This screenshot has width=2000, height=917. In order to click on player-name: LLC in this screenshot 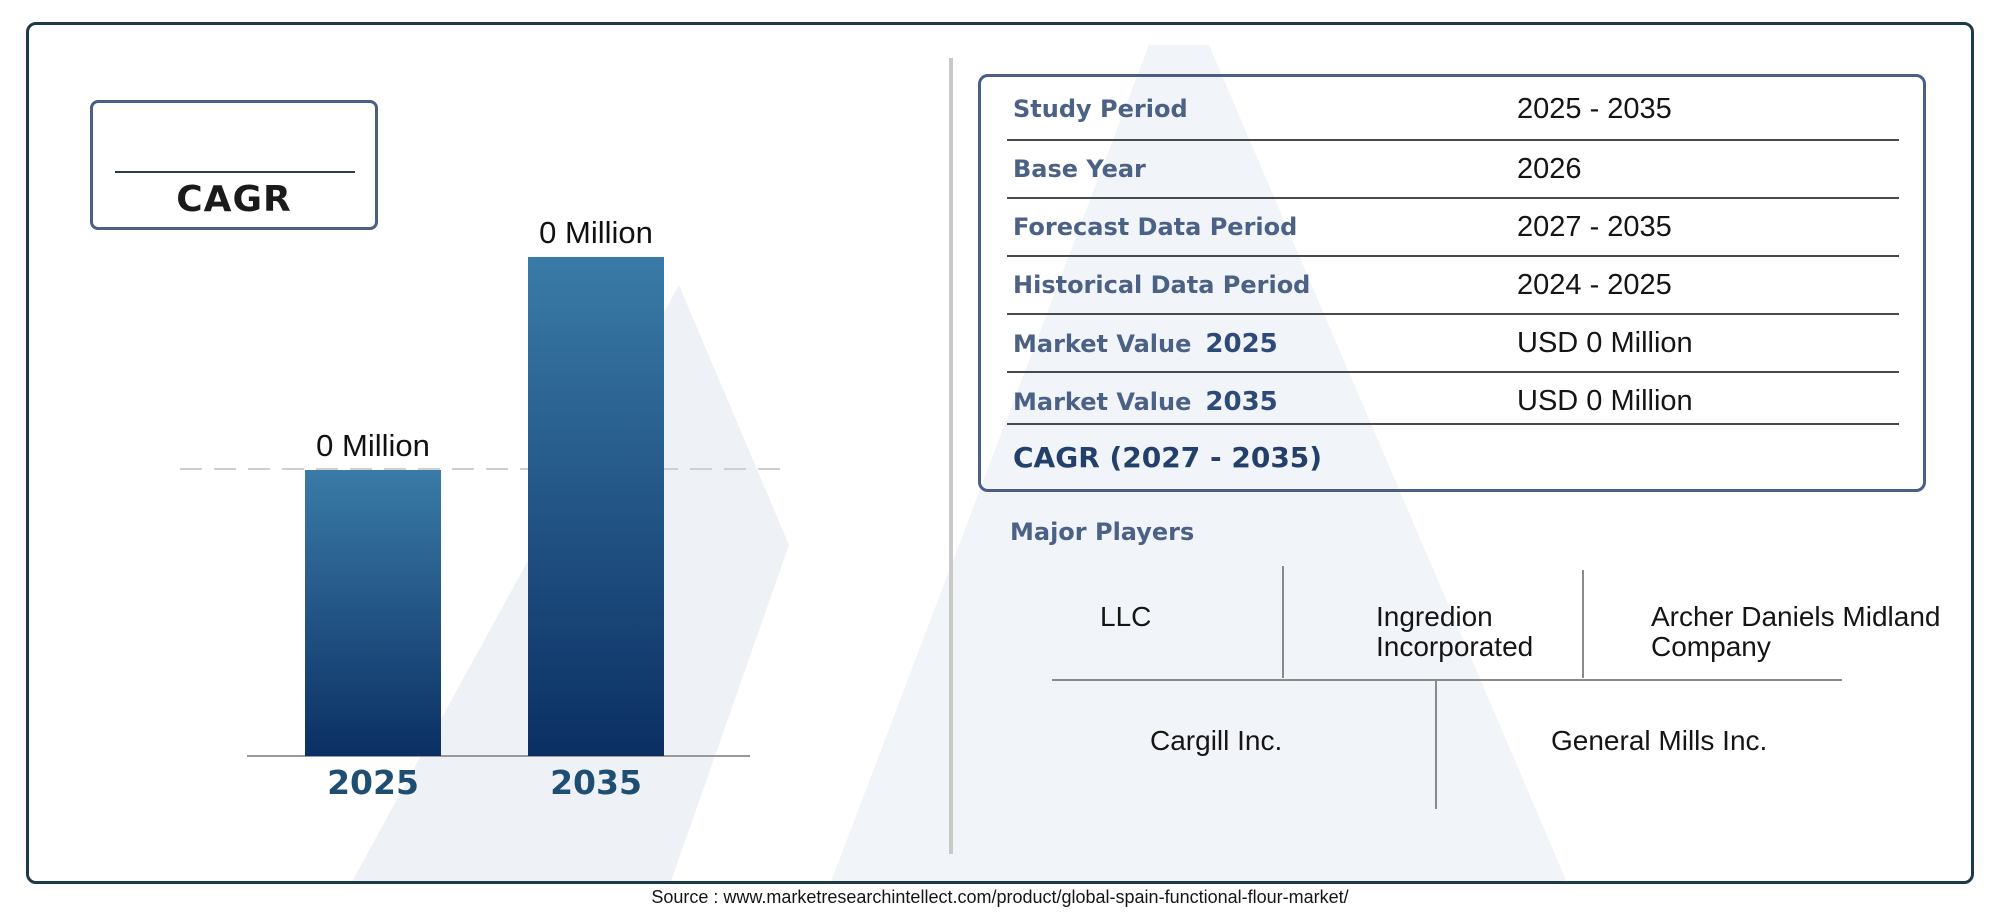, I will do `click(1126, 616)`.